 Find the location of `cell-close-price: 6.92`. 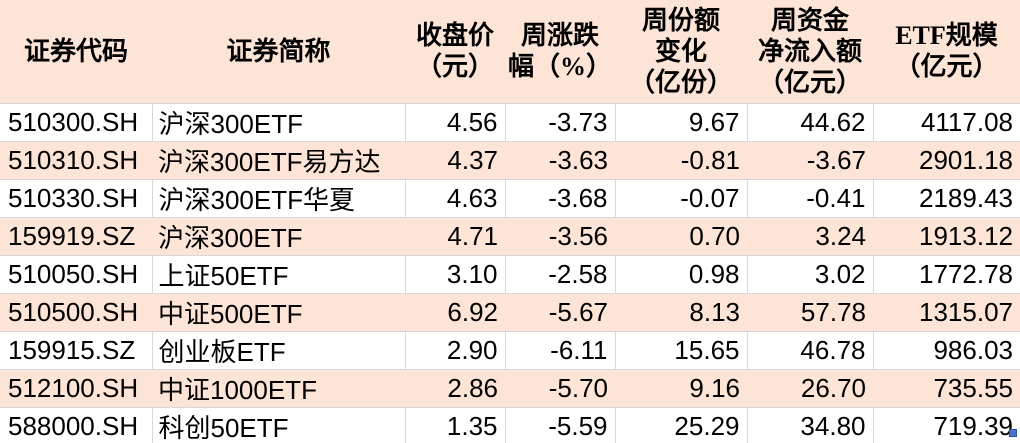

cell-close-price: 6.92 is located at coordinates (472, 311).